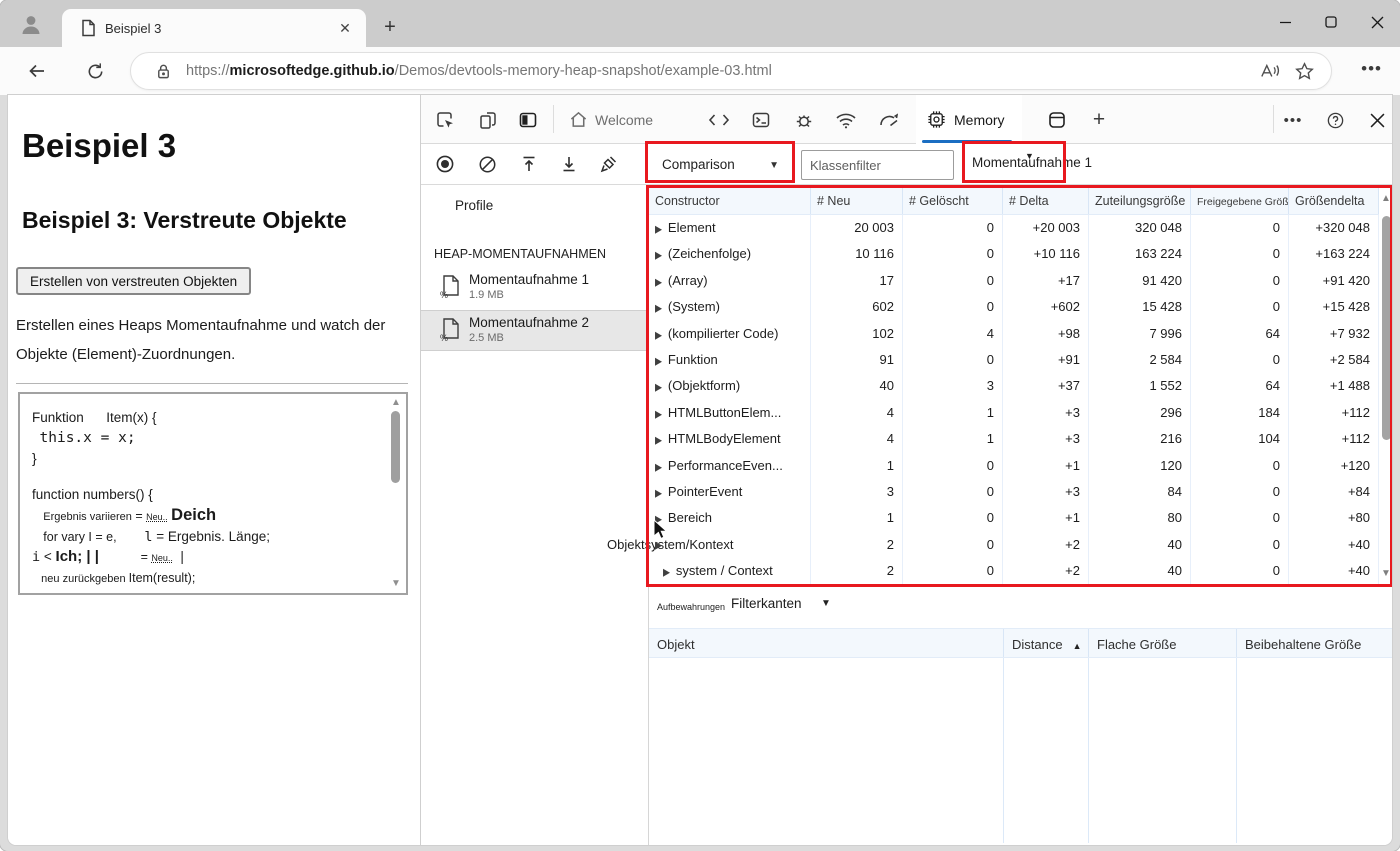  Describe the element at coordinates (130, 515) in the screenshot. I see `code-line: Ergebnis variieren = Neu.. Deich` at that location.